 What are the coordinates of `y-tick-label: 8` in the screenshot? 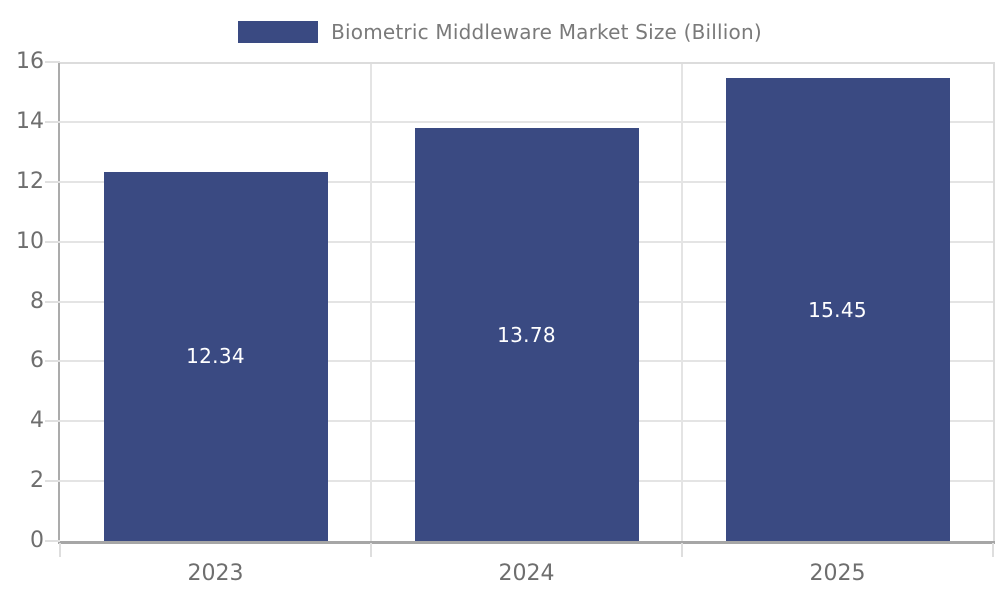 It's located at (37, 301).